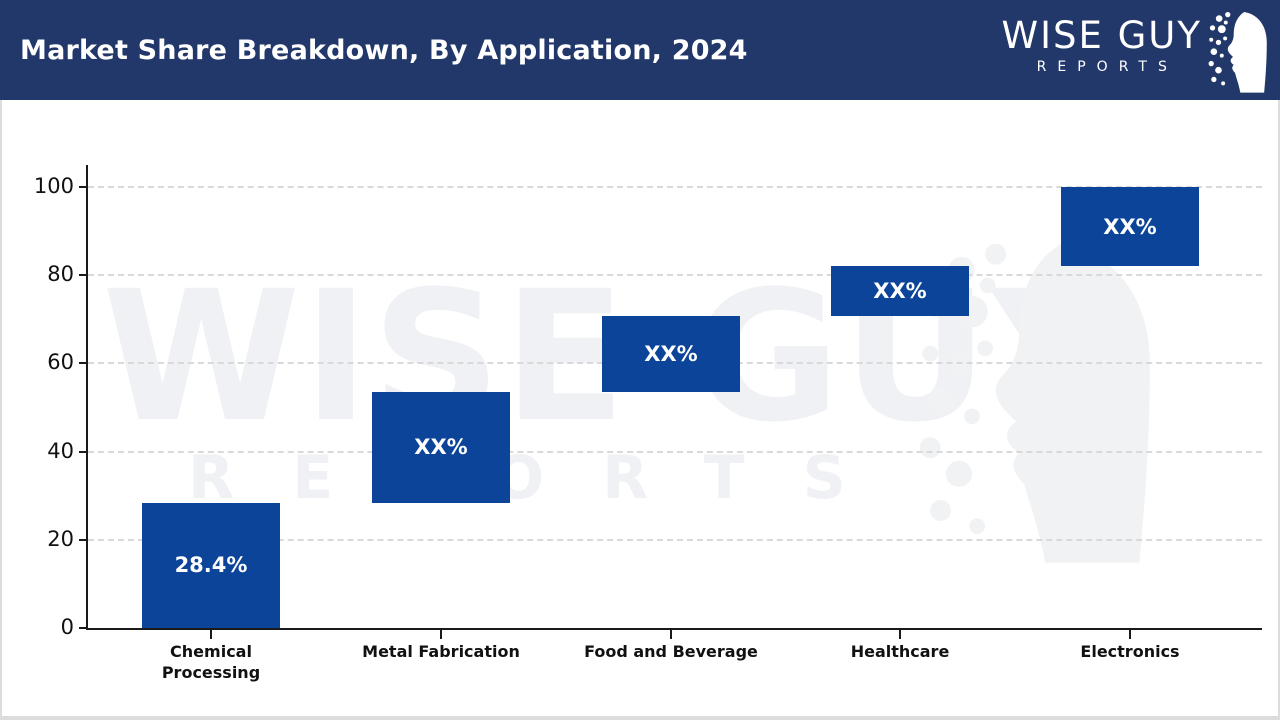 This screenshot has width=1280, height=720. I want to click on bar-value-label-healthcare: XX%, so click(900, 290).